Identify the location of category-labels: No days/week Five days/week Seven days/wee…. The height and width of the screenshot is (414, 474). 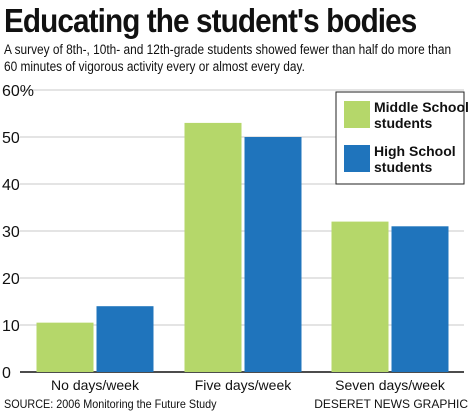
(248, 385).